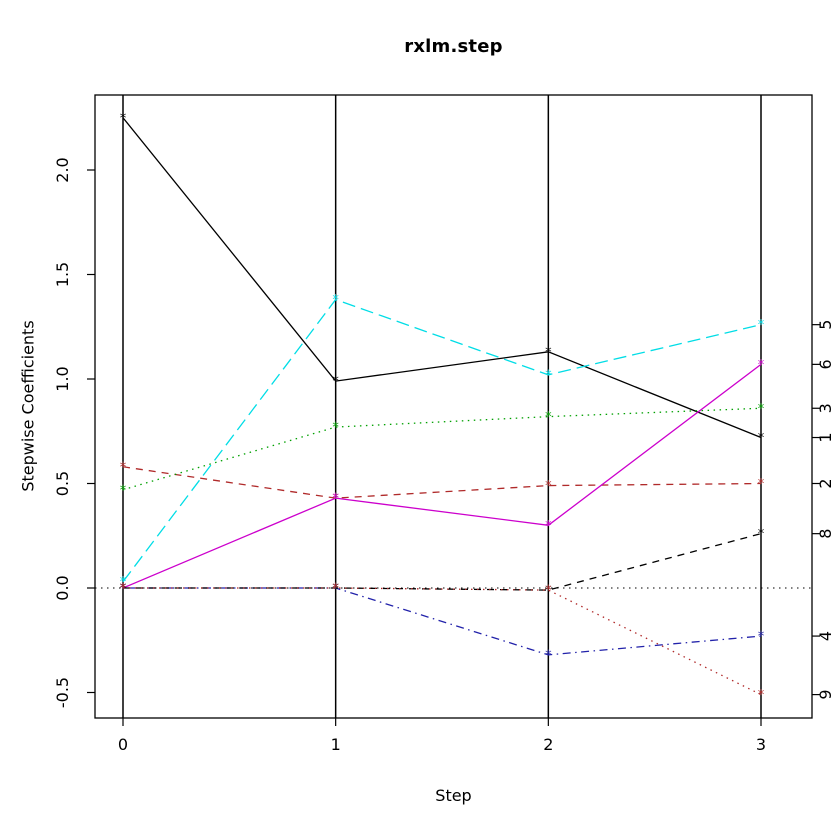  I want to click on y-tick-label: -0.5, so click(62, 692).